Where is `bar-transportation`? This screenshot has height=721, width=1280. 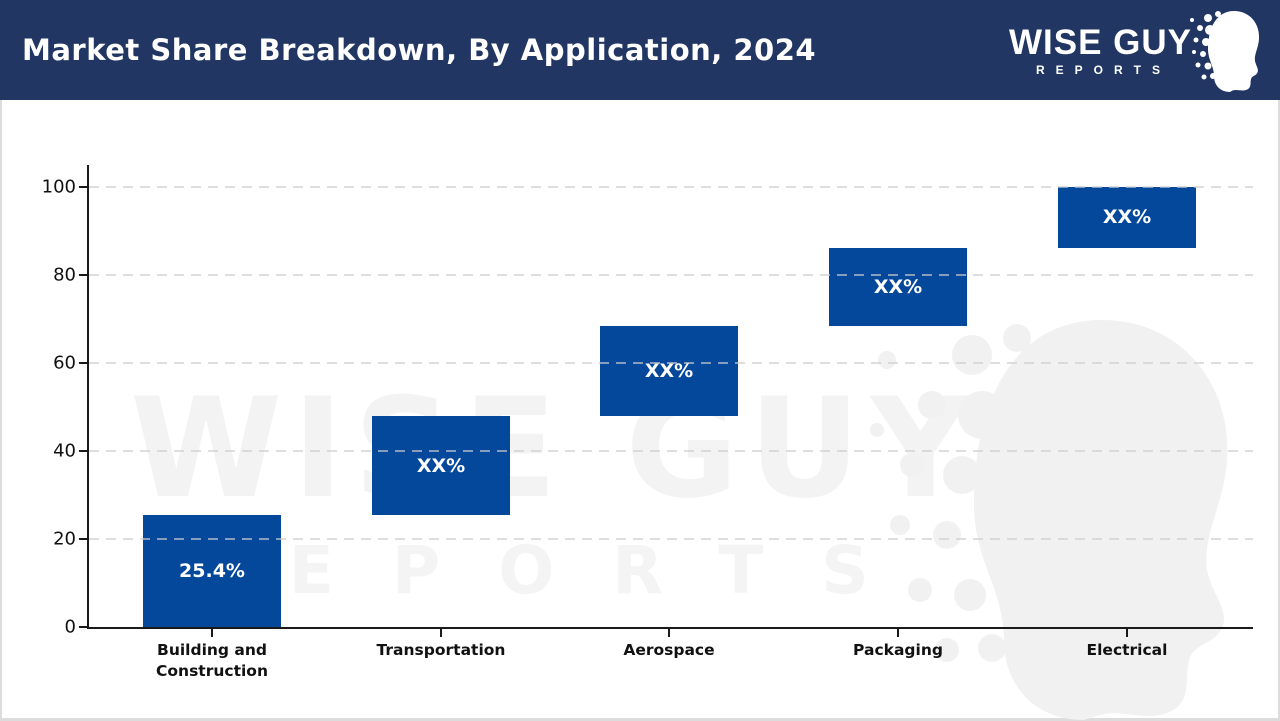
bar-transportation is located at coordinates (441, 465).